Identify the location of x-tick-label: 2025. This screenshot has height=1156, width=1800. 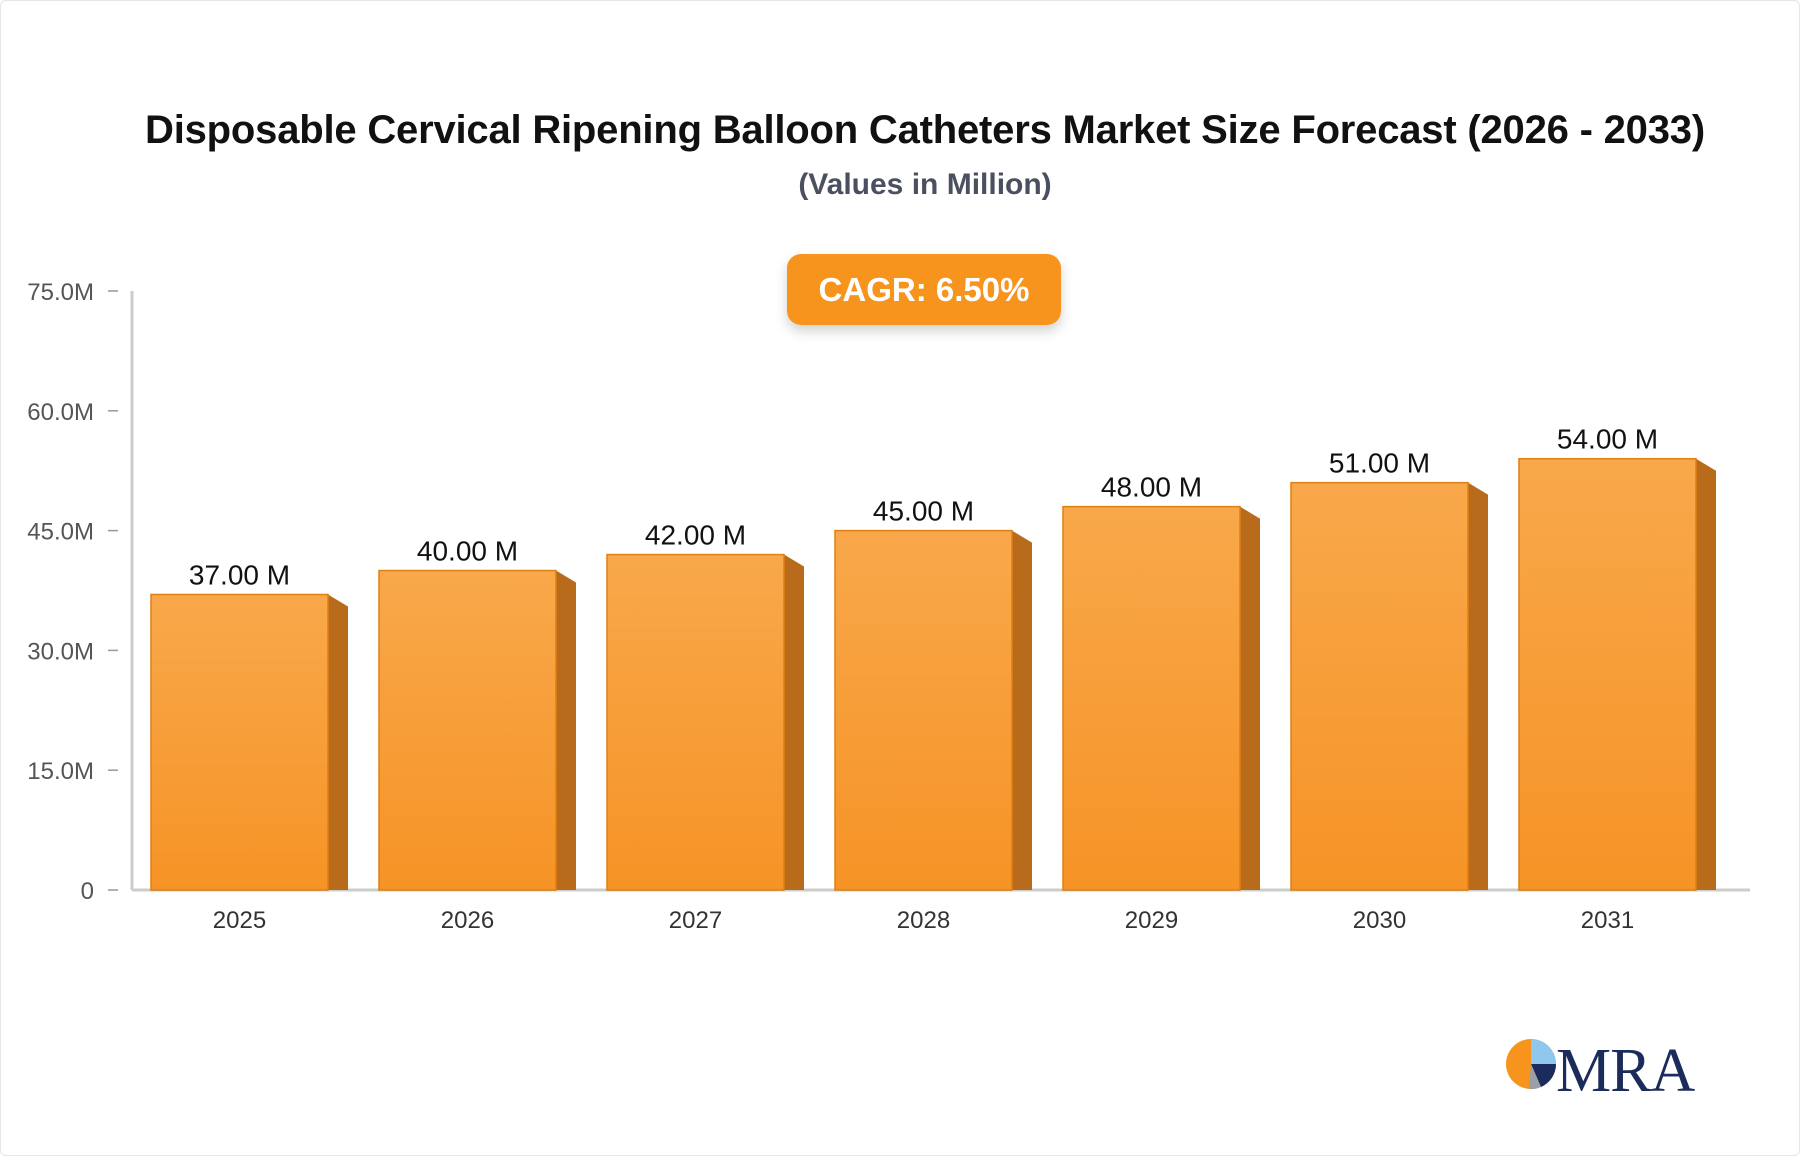
(239, 920).